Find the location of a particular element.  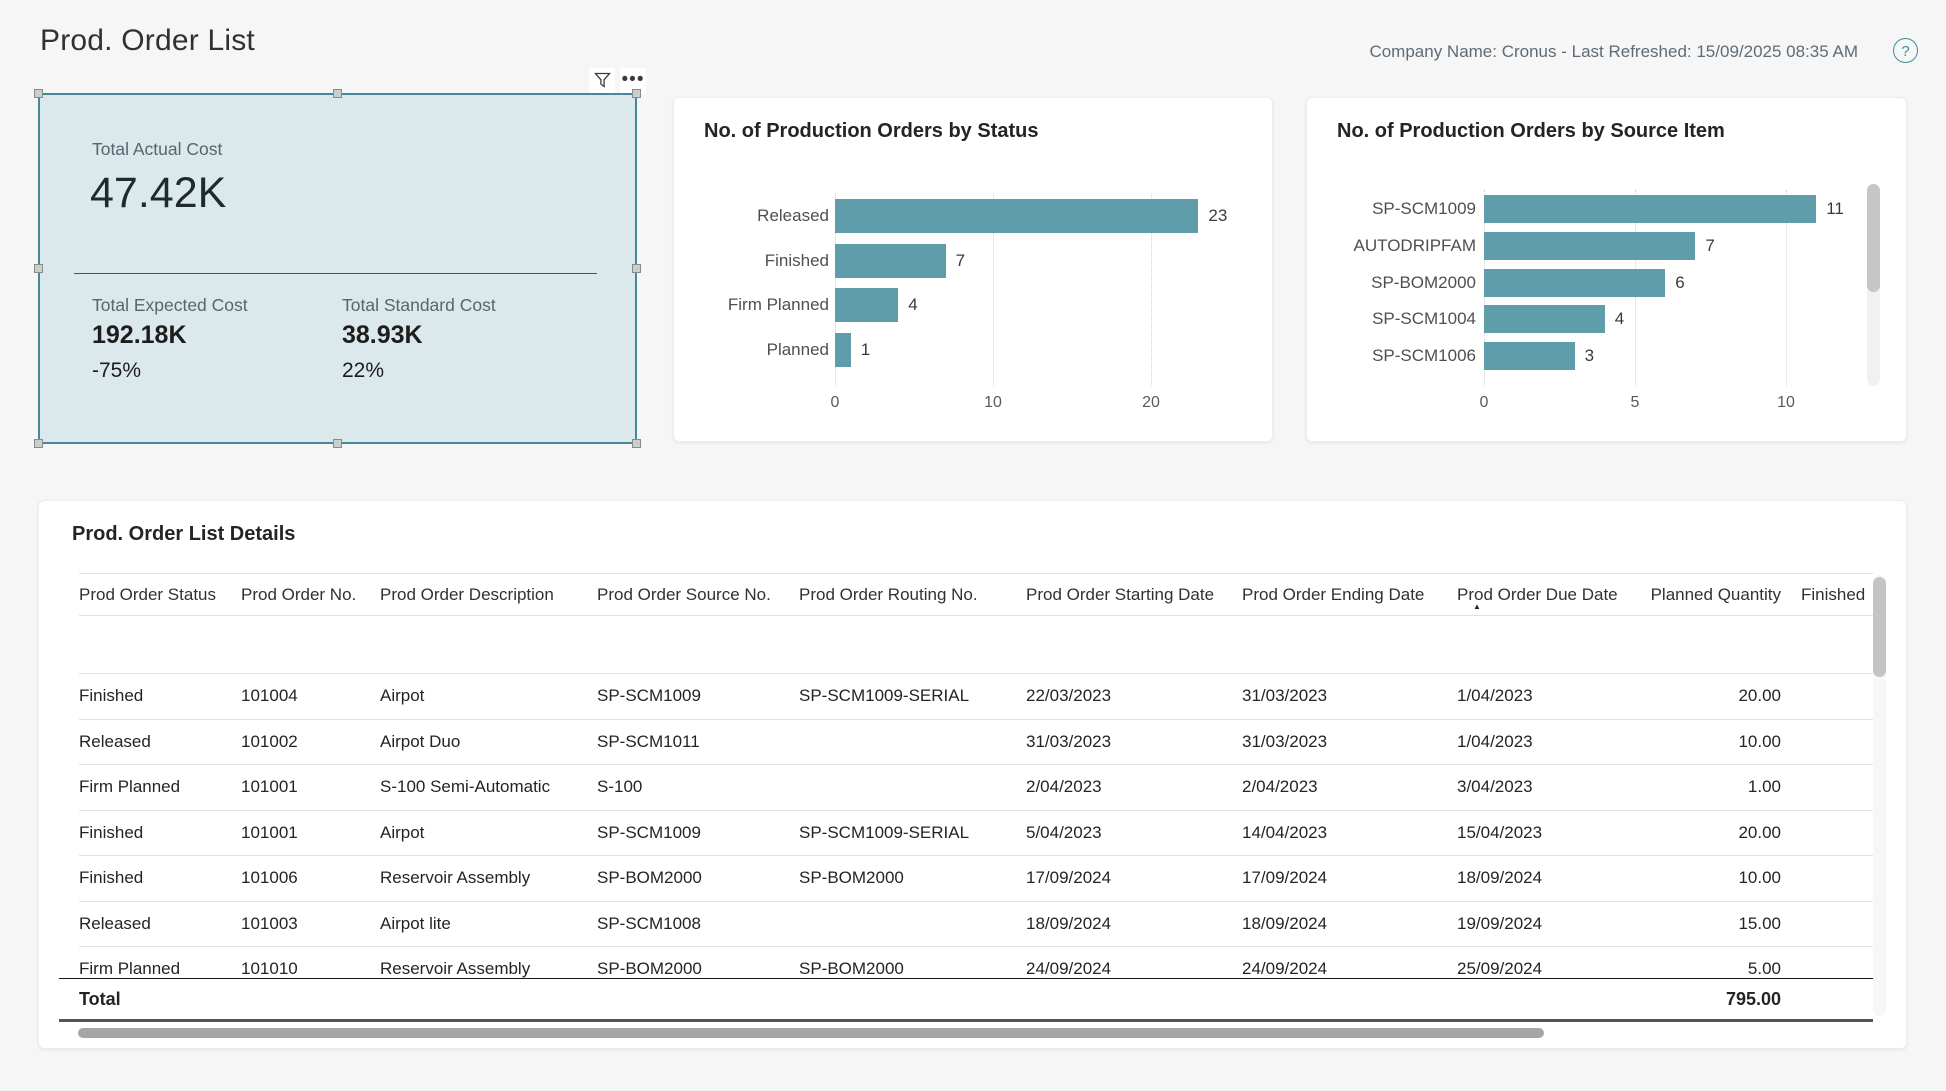

table-cell: 14/04/2023 is located at coordinates (1349, 832).